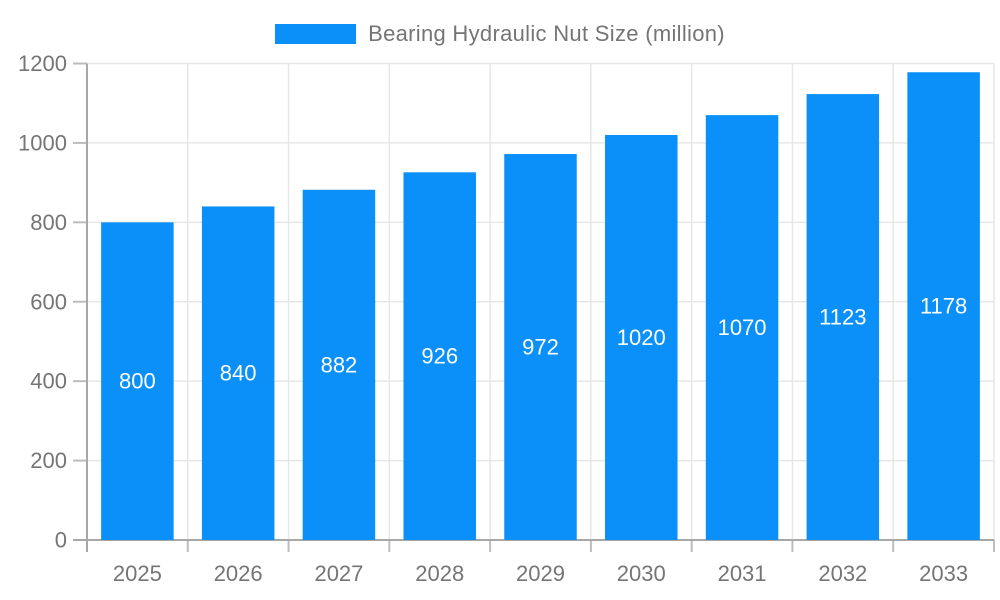 The width and height of the screenshot is (1000, 600). I want to click on x-axis-label: 2026, so click(238, 573).